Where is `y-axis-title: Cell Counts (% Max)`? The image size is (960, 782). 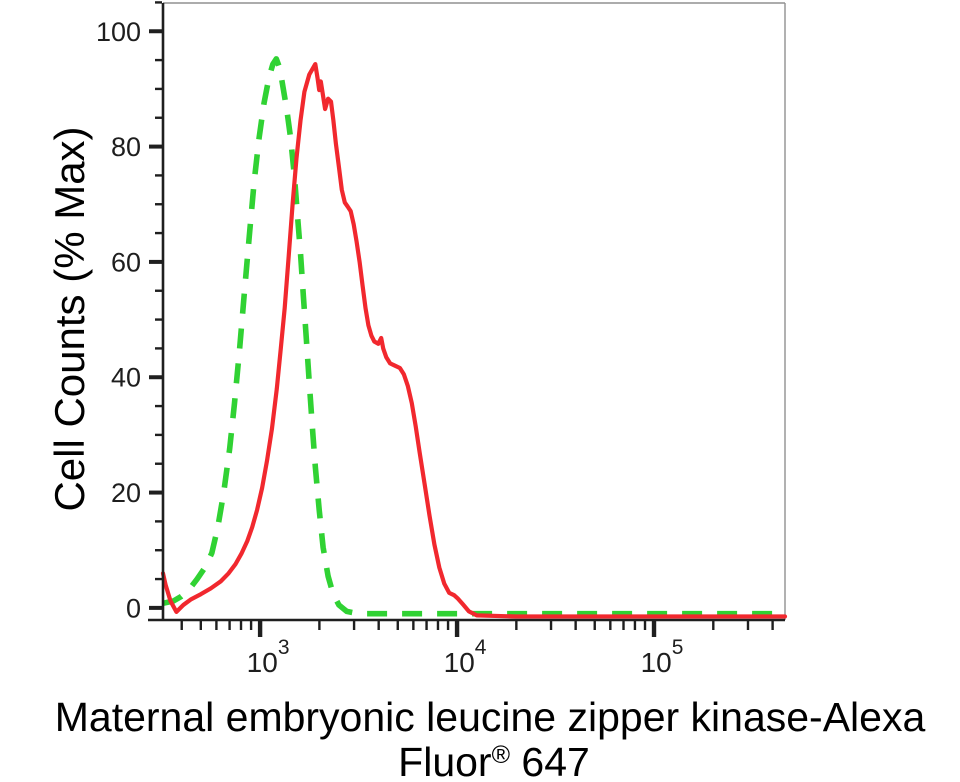 y-axis-title: Cell Counts (% Max) is located at coordinates (69, 318).